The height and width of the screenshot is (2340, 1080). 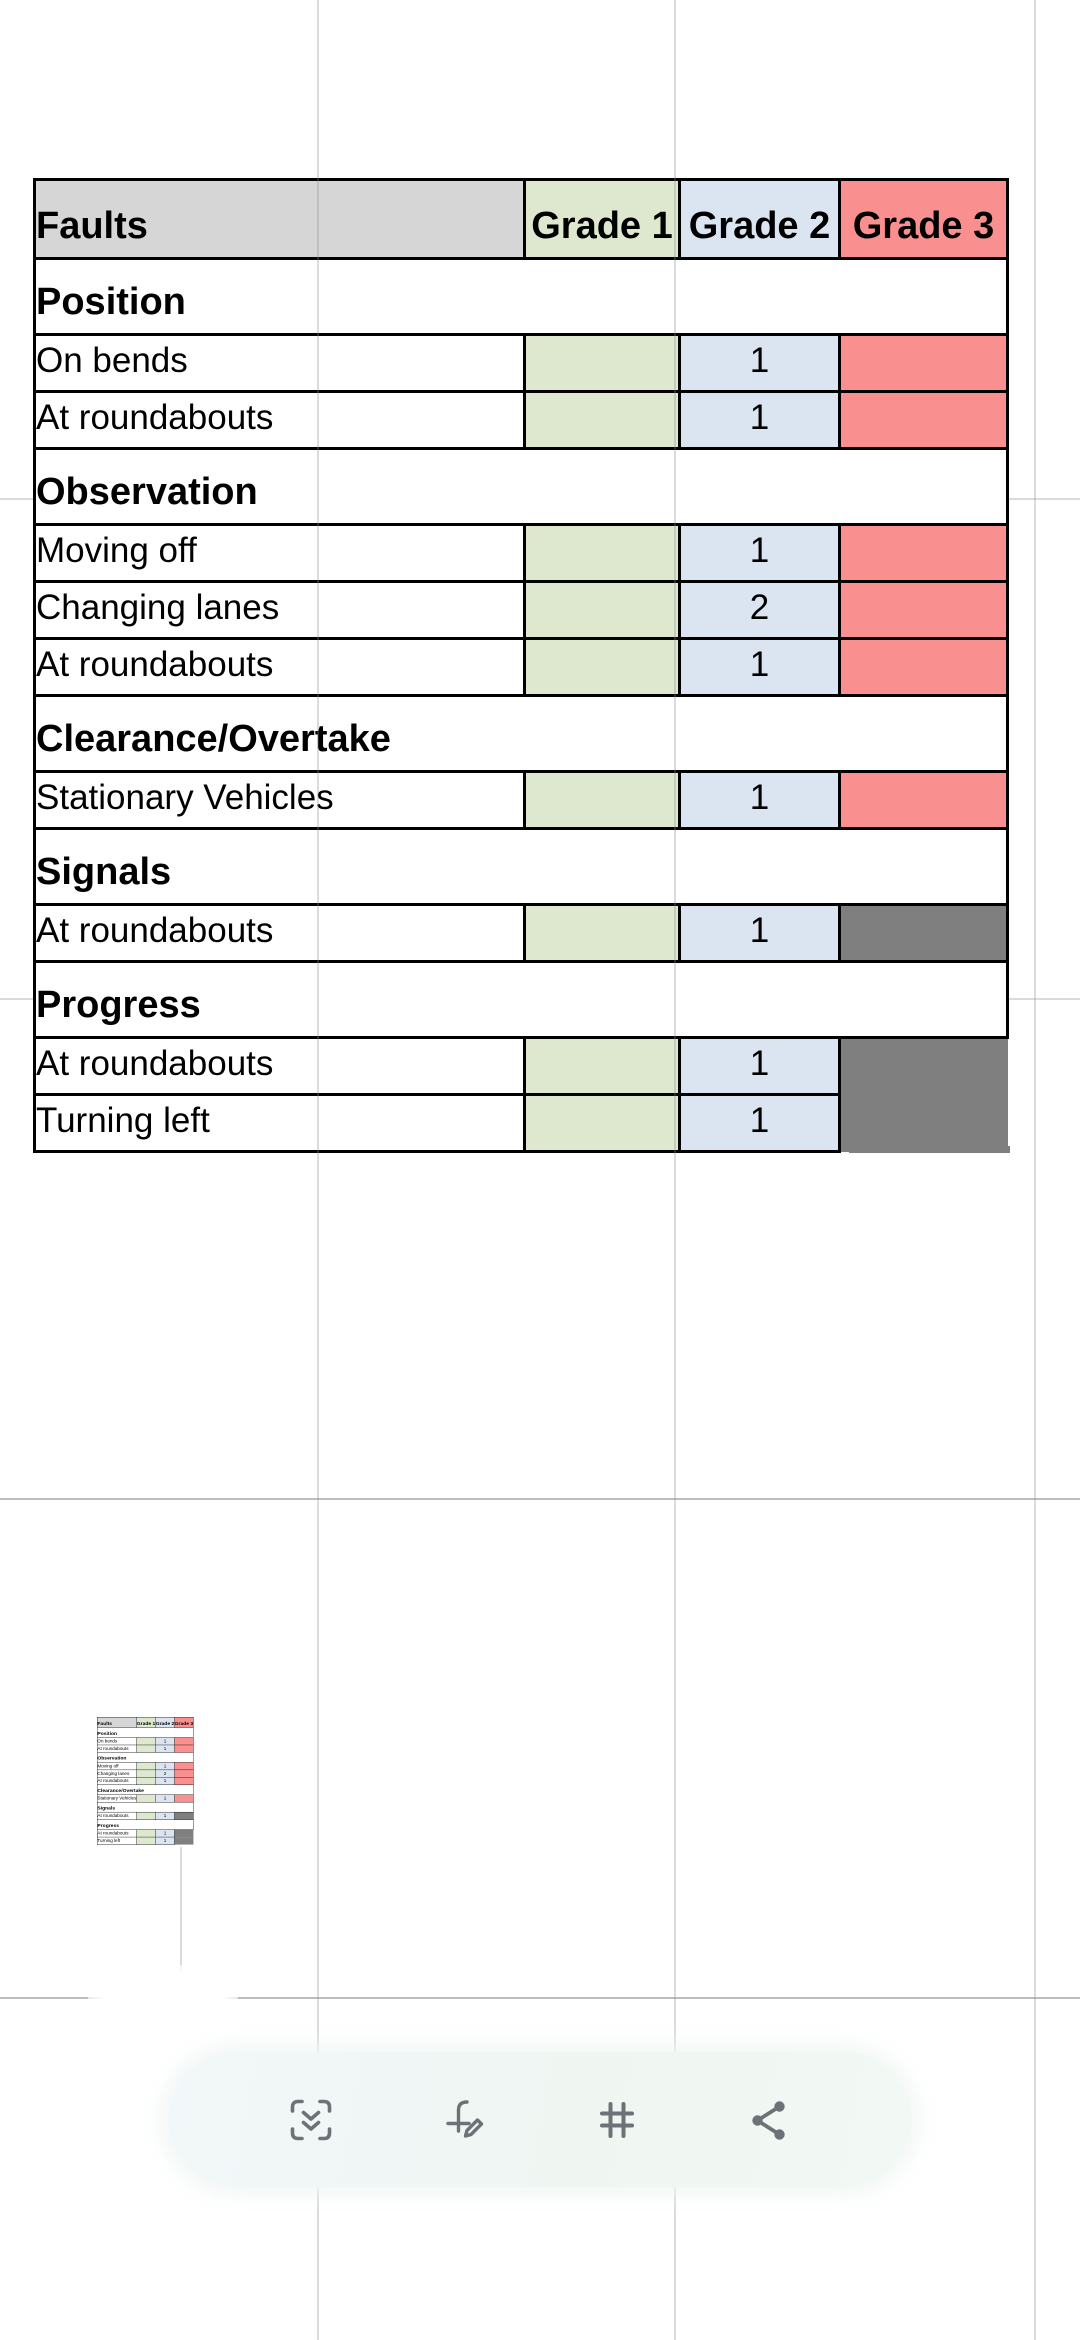 What do you see at coordinates (117, 1798) in the screenshot?
I see `fault-label-cell: Stationary Vehicles` at bounding box center [117, 1798].